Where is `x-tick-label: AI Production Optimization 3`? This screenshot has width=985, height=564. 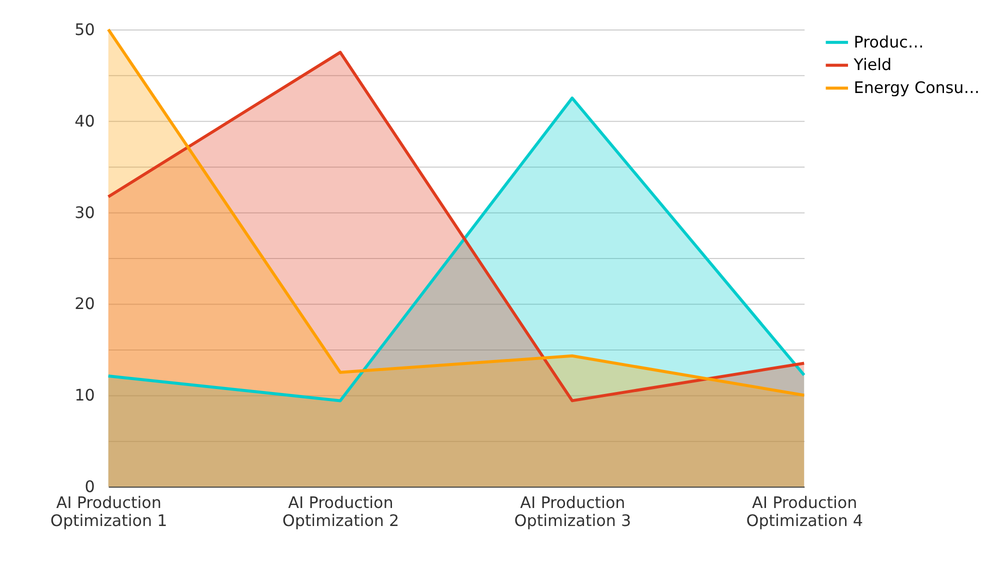
x-tick-label: AI Production Optimization 3 is located at coordinates (573, 511).